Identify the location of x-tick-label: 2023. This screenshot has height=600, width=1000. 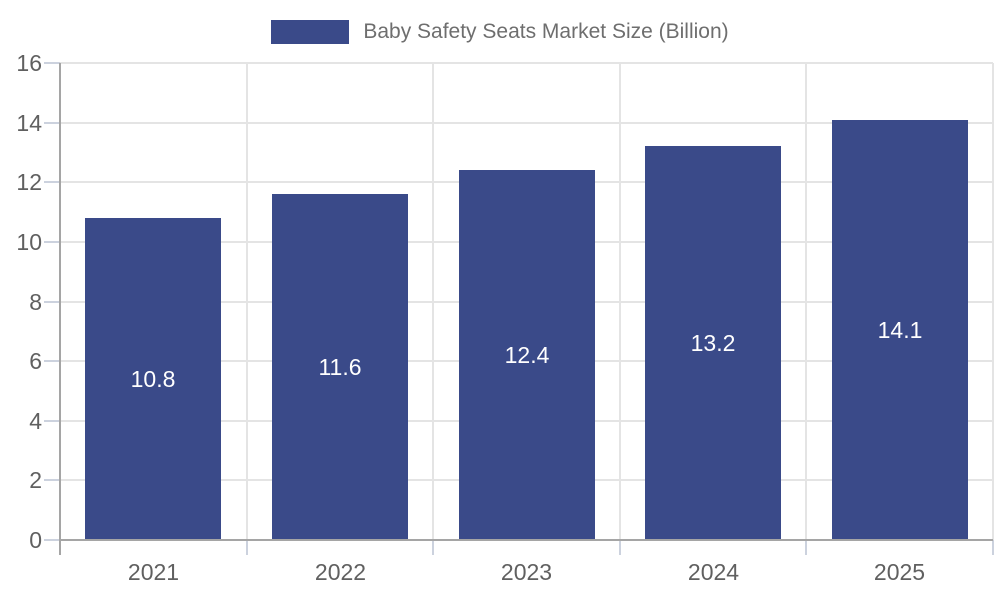
(526, 572).